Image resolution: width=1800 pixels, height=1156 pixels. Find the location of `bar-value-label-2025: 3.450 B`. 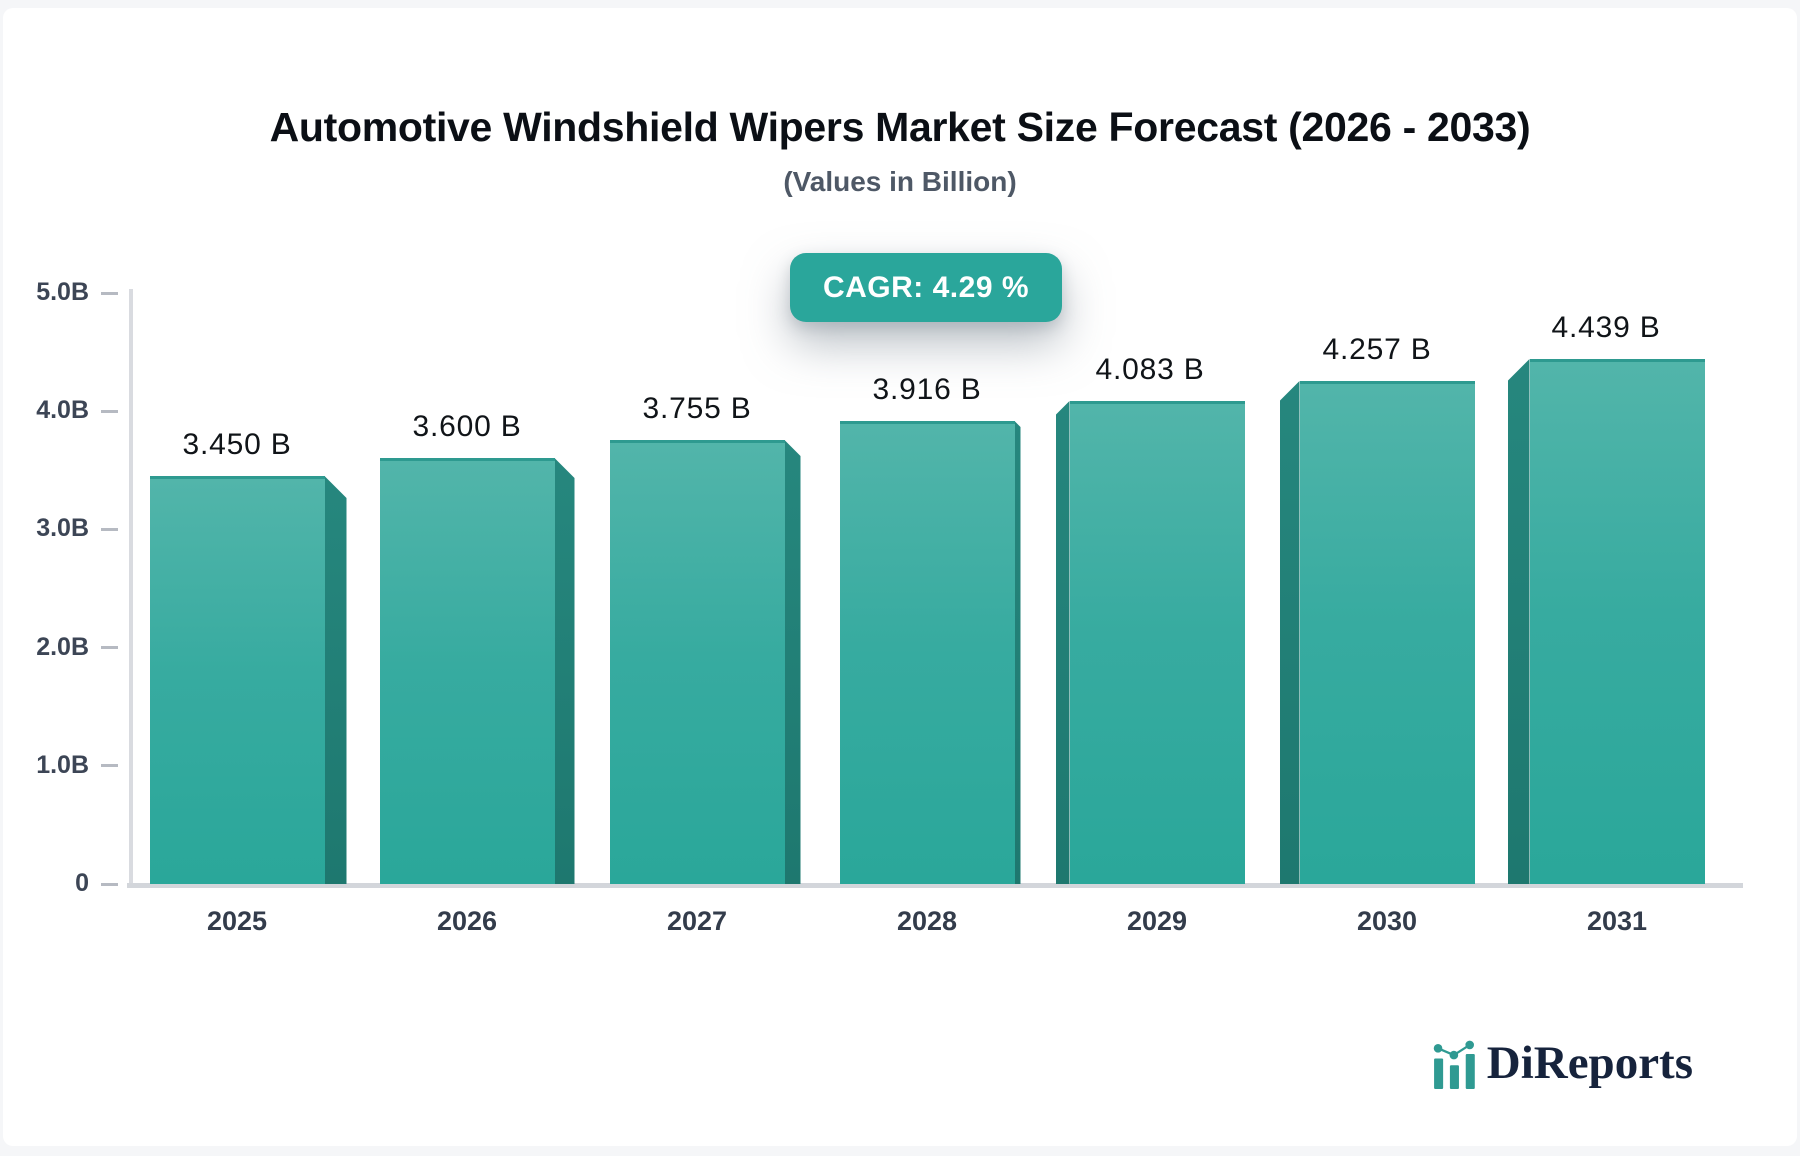

bar-value-label-2025: 3.450 B is located at coordinates (237, 444).